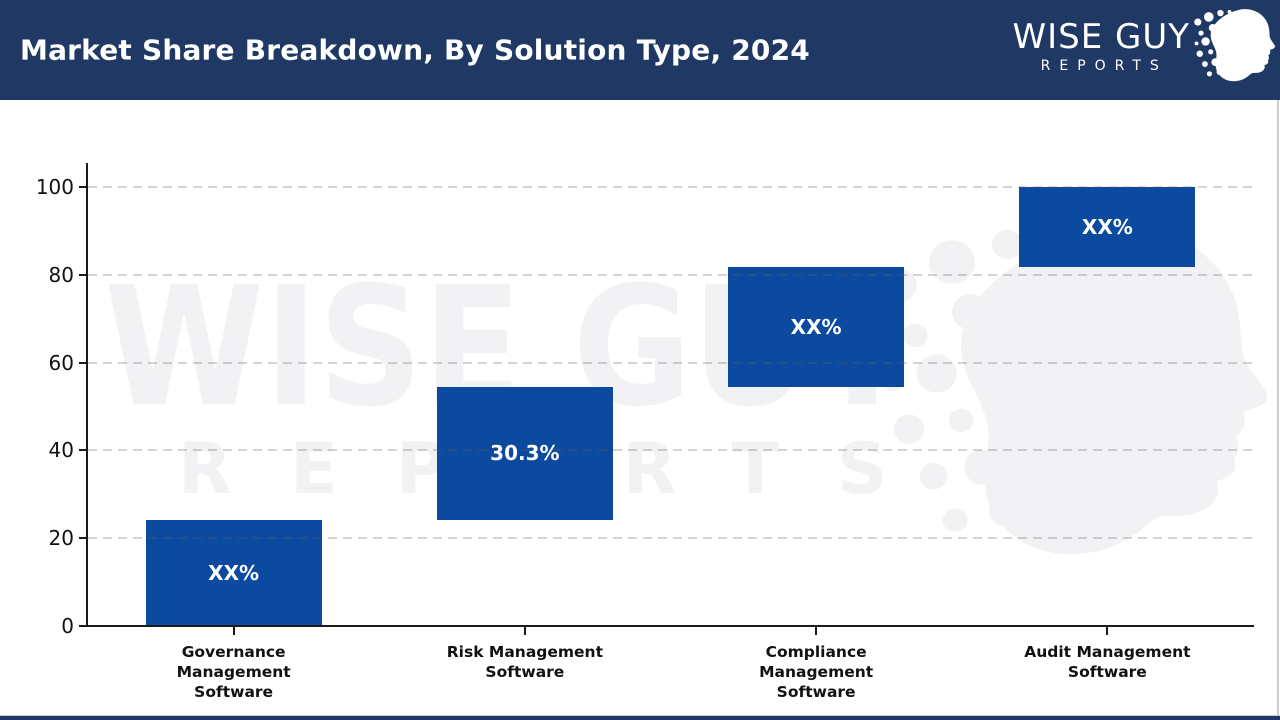 The width and height of the screenshot is (1280, 720). Describe the element at coordinates (54, 187) in the screenshot. I see `y-axis-tick-label: 100` at that location.